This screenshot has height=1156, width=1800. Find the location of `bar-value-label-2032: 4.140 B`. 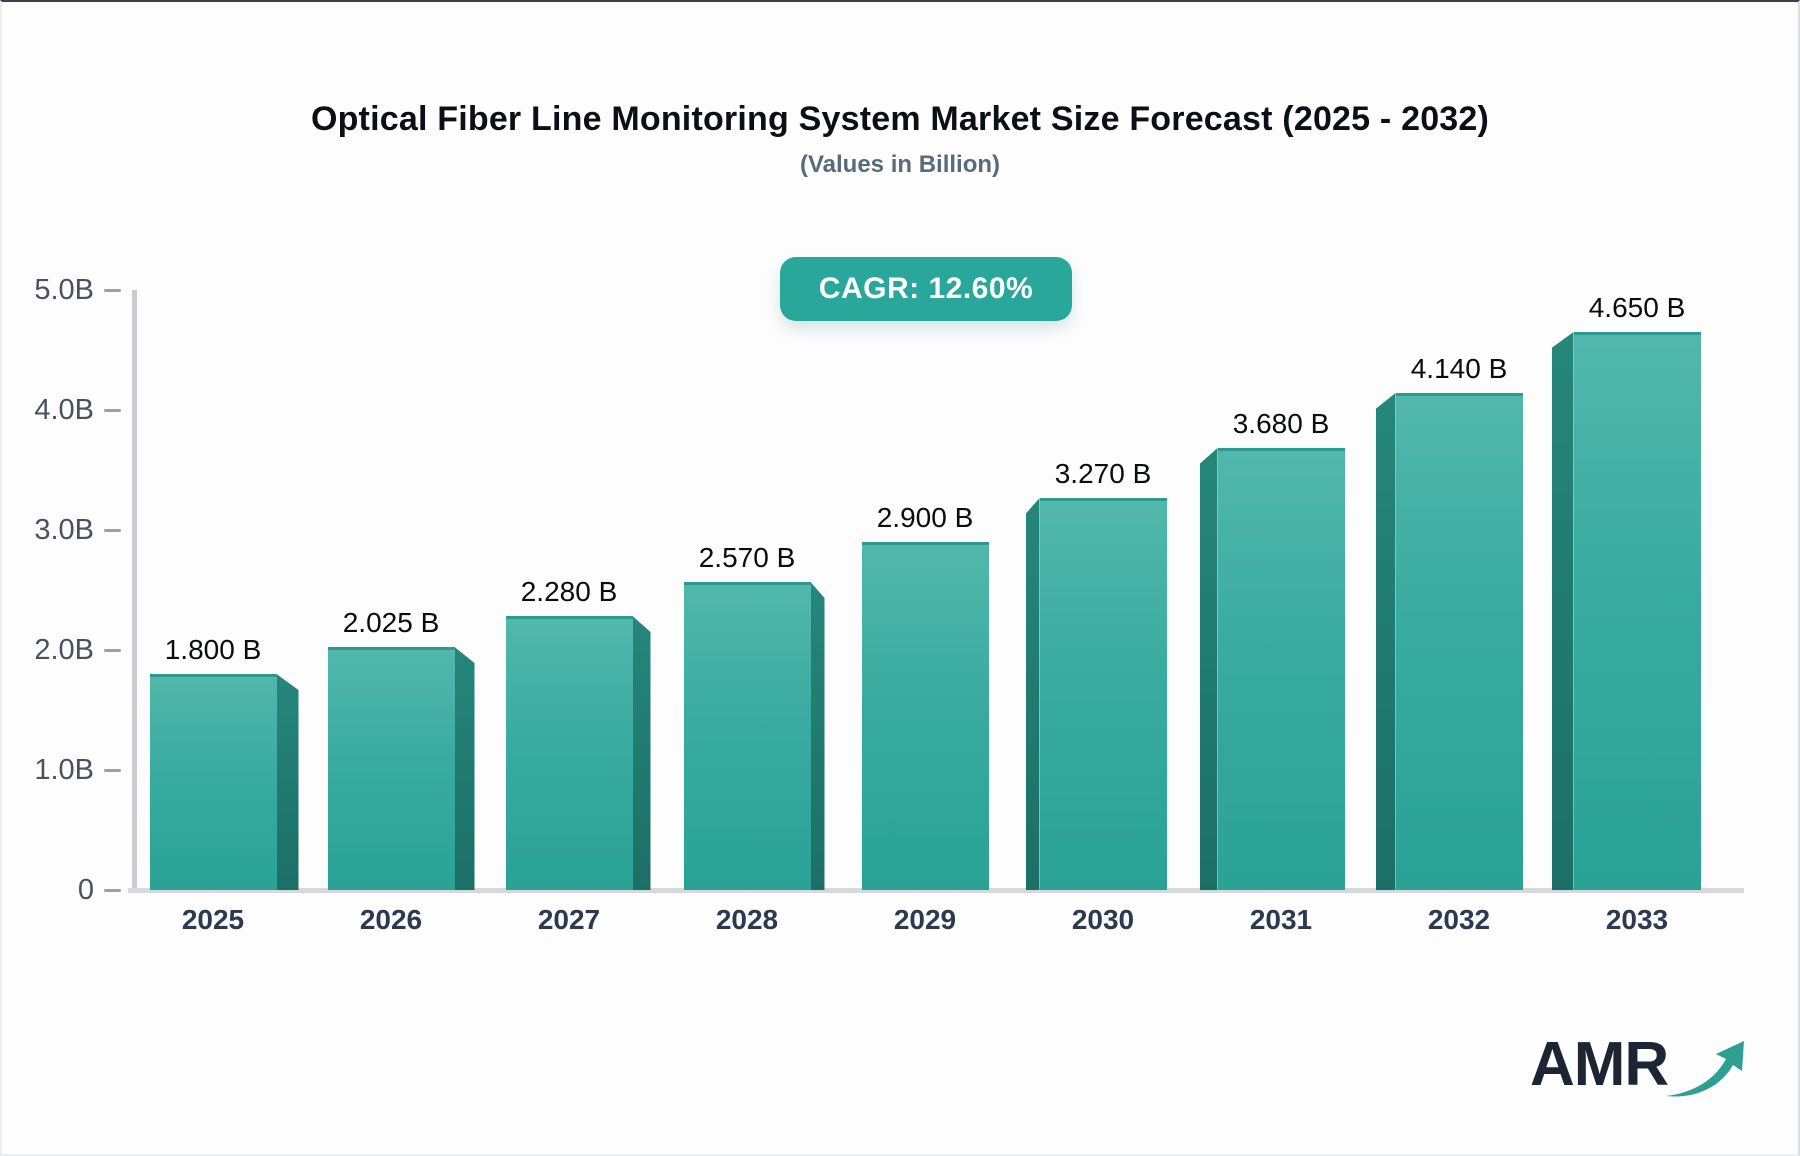

bar-value-label-2032: 4.140 B is located at coordinates (1459, 368).